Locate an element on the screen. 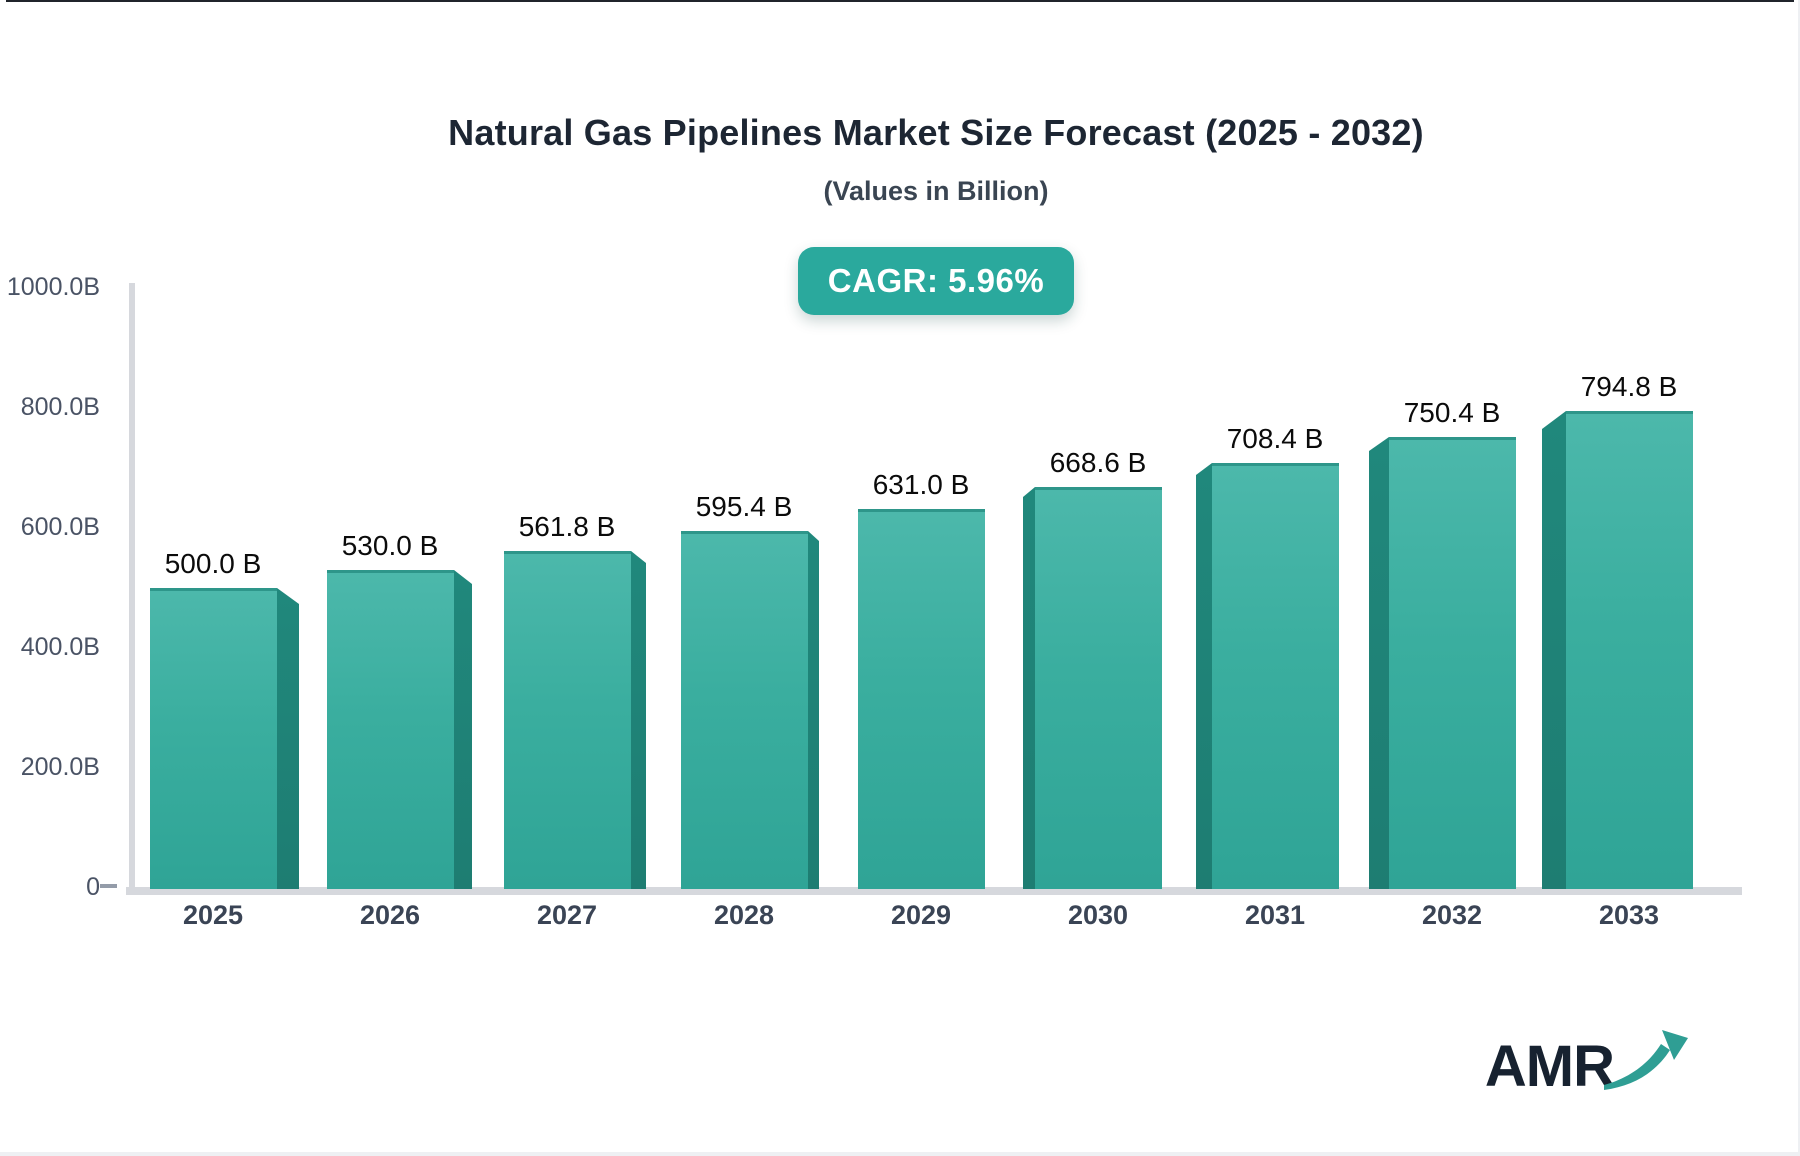 This screenshot has width=1800, height=1156. chart-subtitle: (Values in Billion) is located at coordinates (936, 191).